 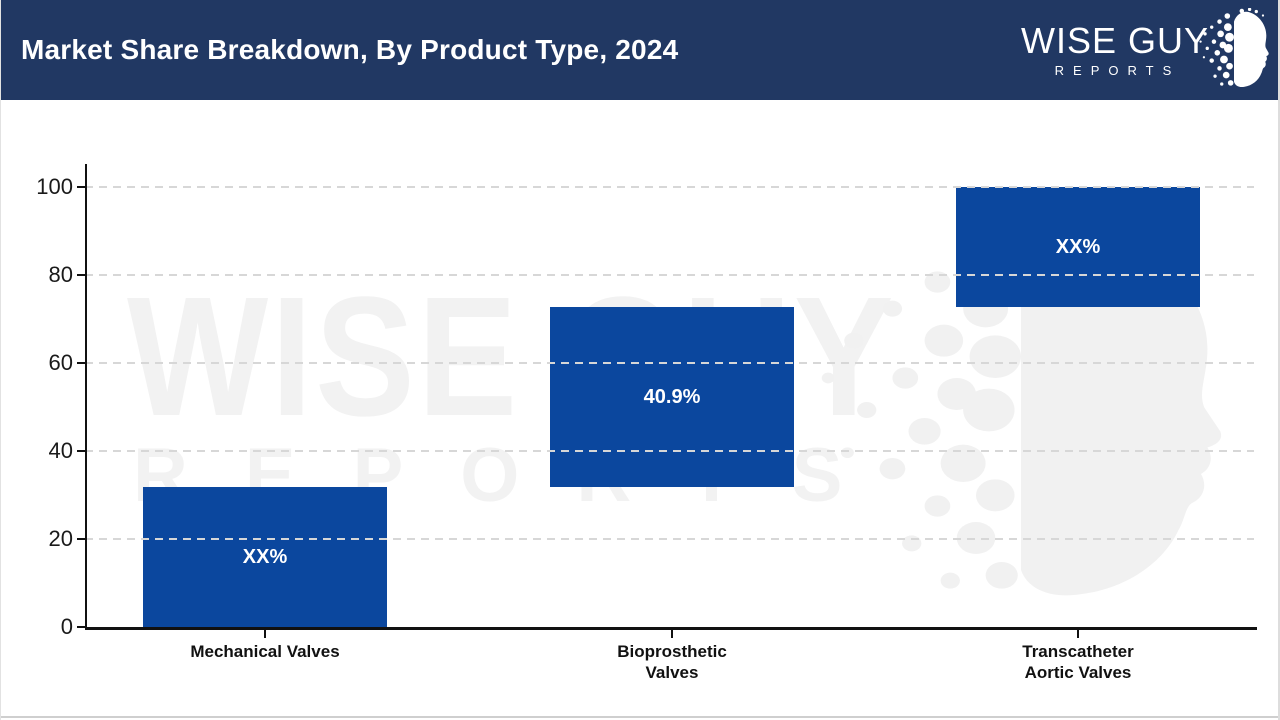 What do you see at coordinates (54, 186) in the screenshot?
I see `y-axis-tick-label: 100` at bounding box center [54, 186].